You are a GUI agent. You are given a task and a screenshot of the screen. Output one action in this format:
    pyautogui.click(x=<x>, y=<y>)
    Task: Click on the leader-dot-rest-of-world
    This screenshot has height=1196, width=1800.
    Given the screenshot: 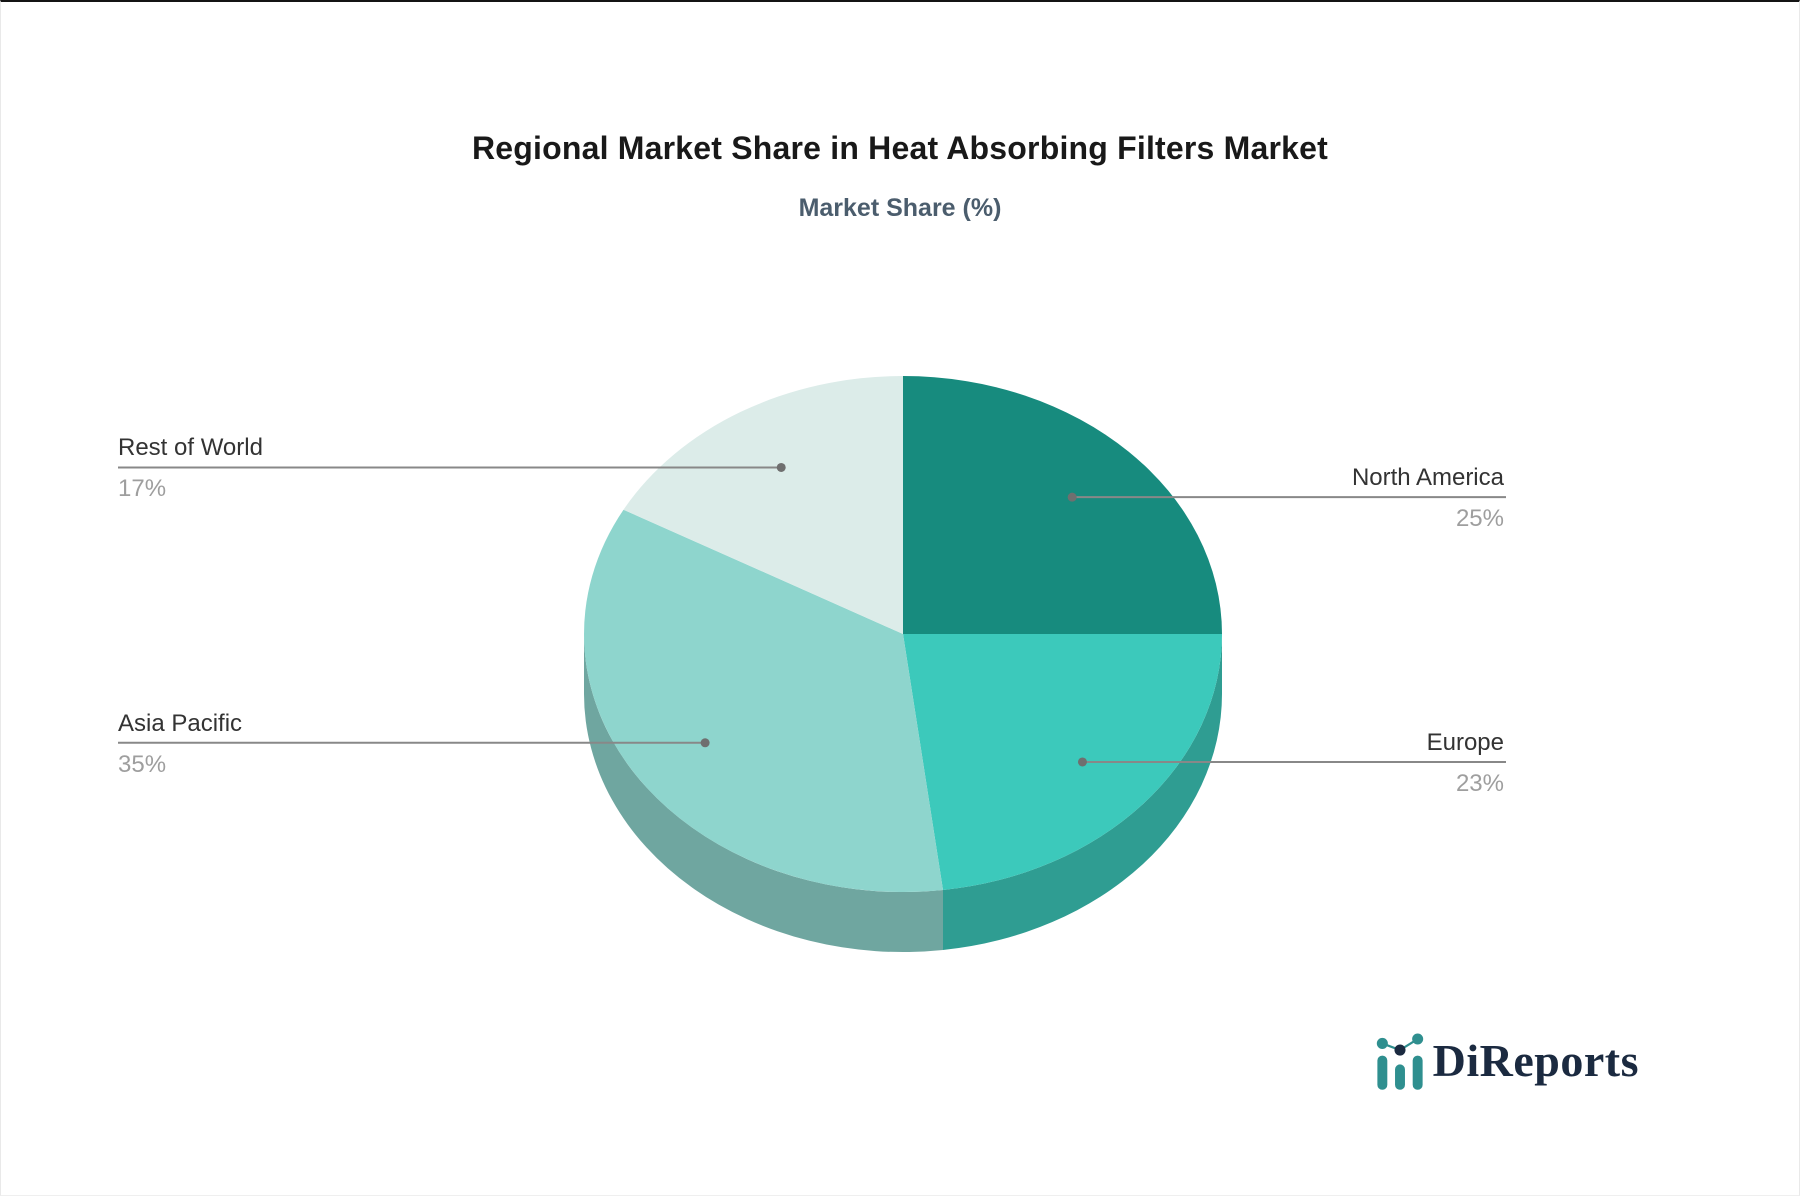 What is the action you would take?
    pyautogui.click(x=781, y=467)
    